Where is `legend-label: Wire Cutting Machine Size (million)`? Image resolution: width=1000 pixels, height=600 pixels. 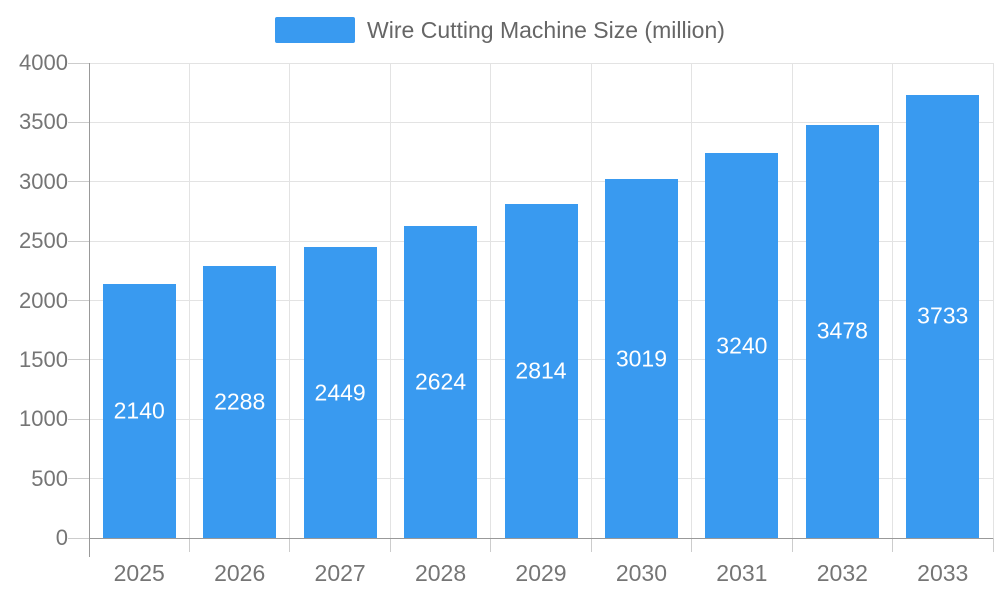
legend-label: Wire Cutting Machine Size (million) is located at coordinates (546, 30).